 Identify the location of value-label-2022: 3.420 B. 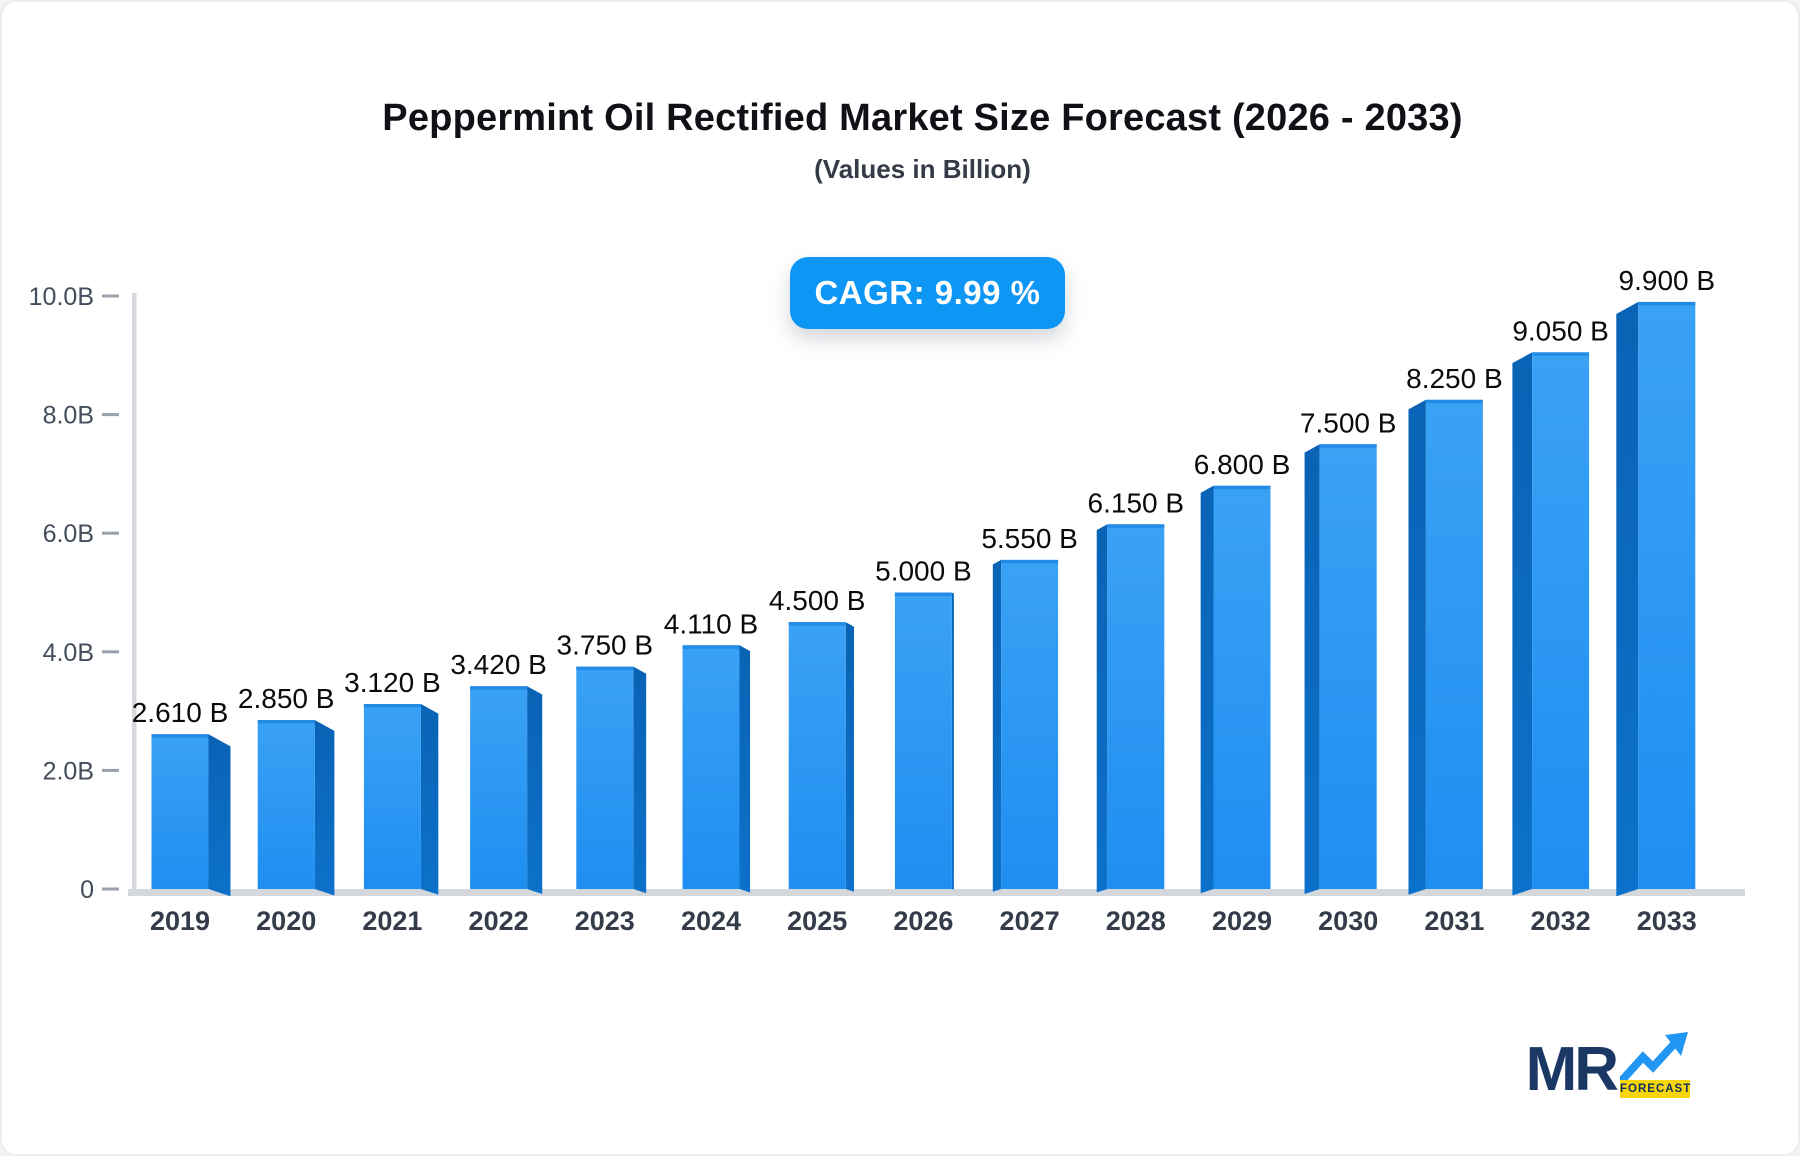
(498, 664).